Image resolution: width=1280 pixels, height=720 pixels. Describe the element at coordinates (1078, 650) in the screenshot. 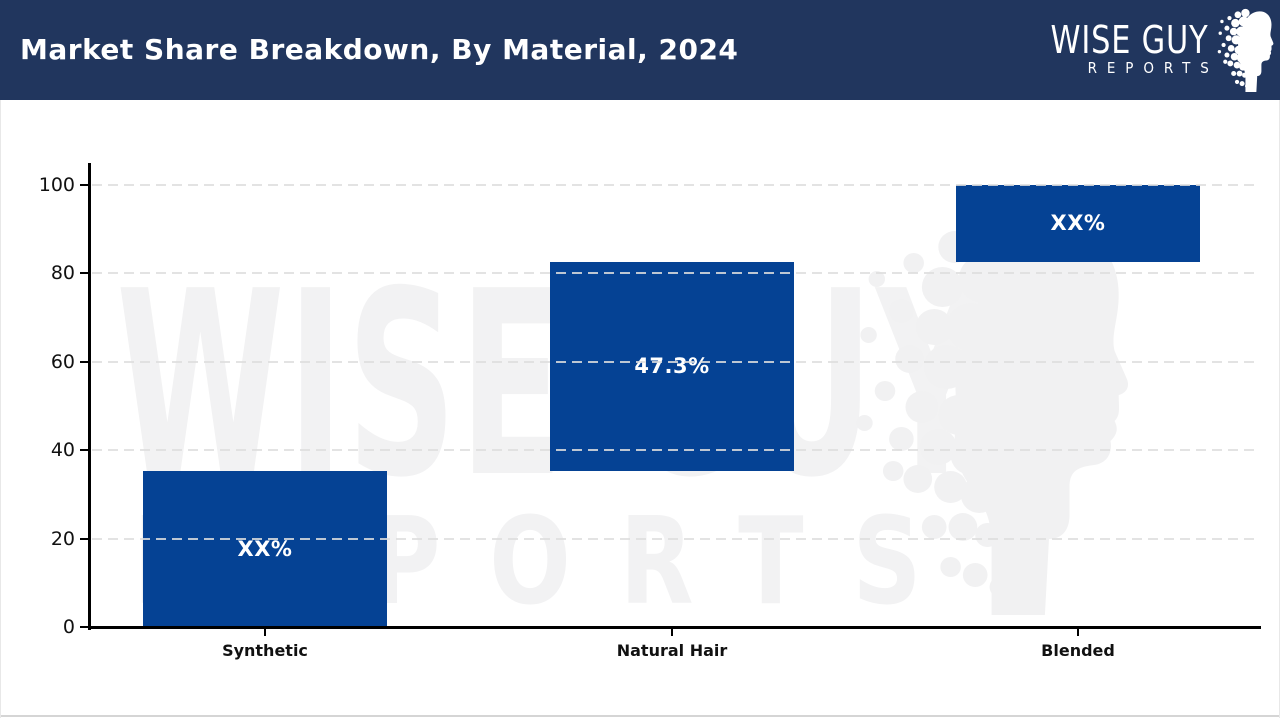

I see `x-axis-label-blended: Blended` at that location.